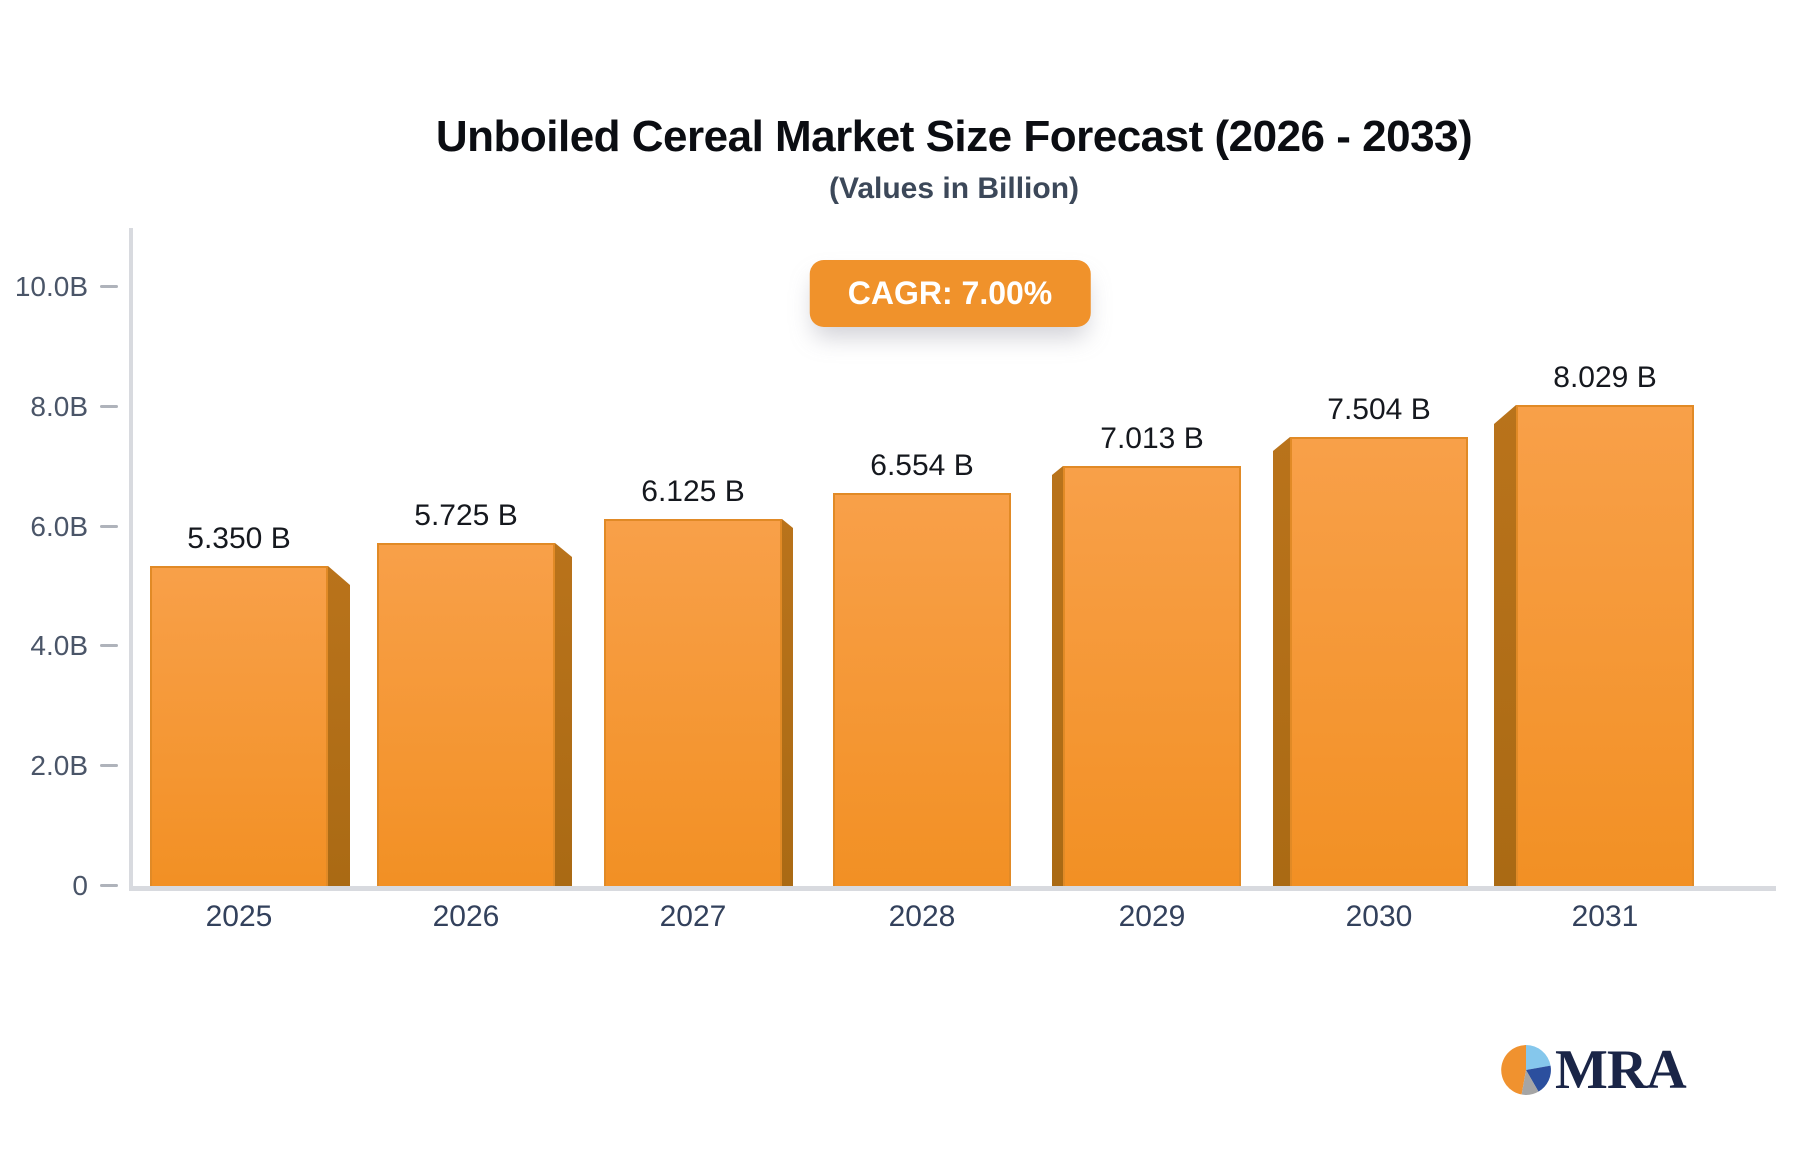 The width and height of the screenshot is (1800, 1156). What do you see at coordinates (1379, 409) in the screenshot?
I see `bar-value-label-2030: 7.504 B` at bounding box center [1379, 409].